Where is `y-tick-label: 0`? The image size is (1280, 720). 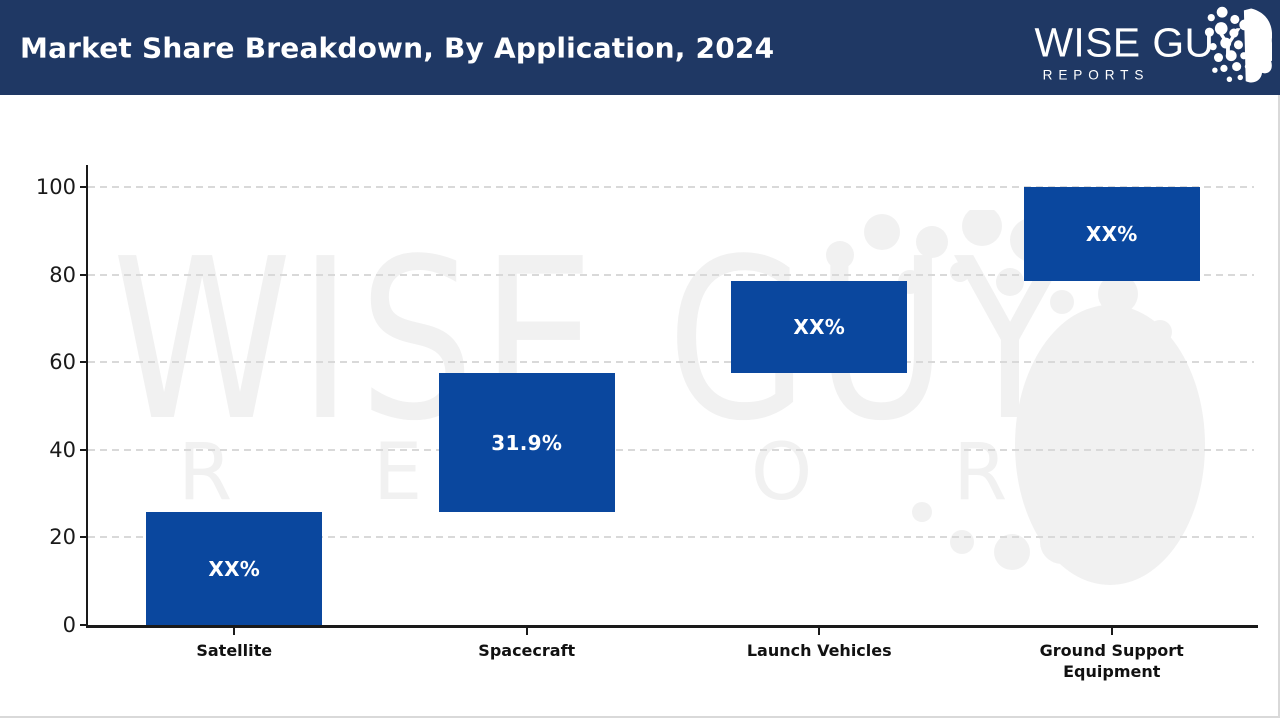
y-tick-label: 0 is located at coordinates (69, 625).